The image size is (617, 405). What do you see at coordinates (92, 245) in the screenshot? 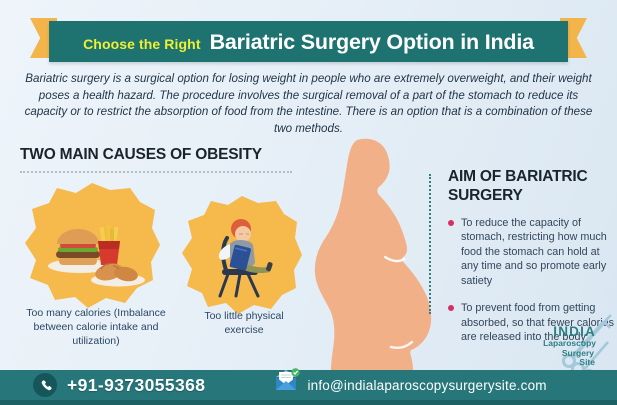
I see `fast-food-illustration` at bounding box center [92, 245].